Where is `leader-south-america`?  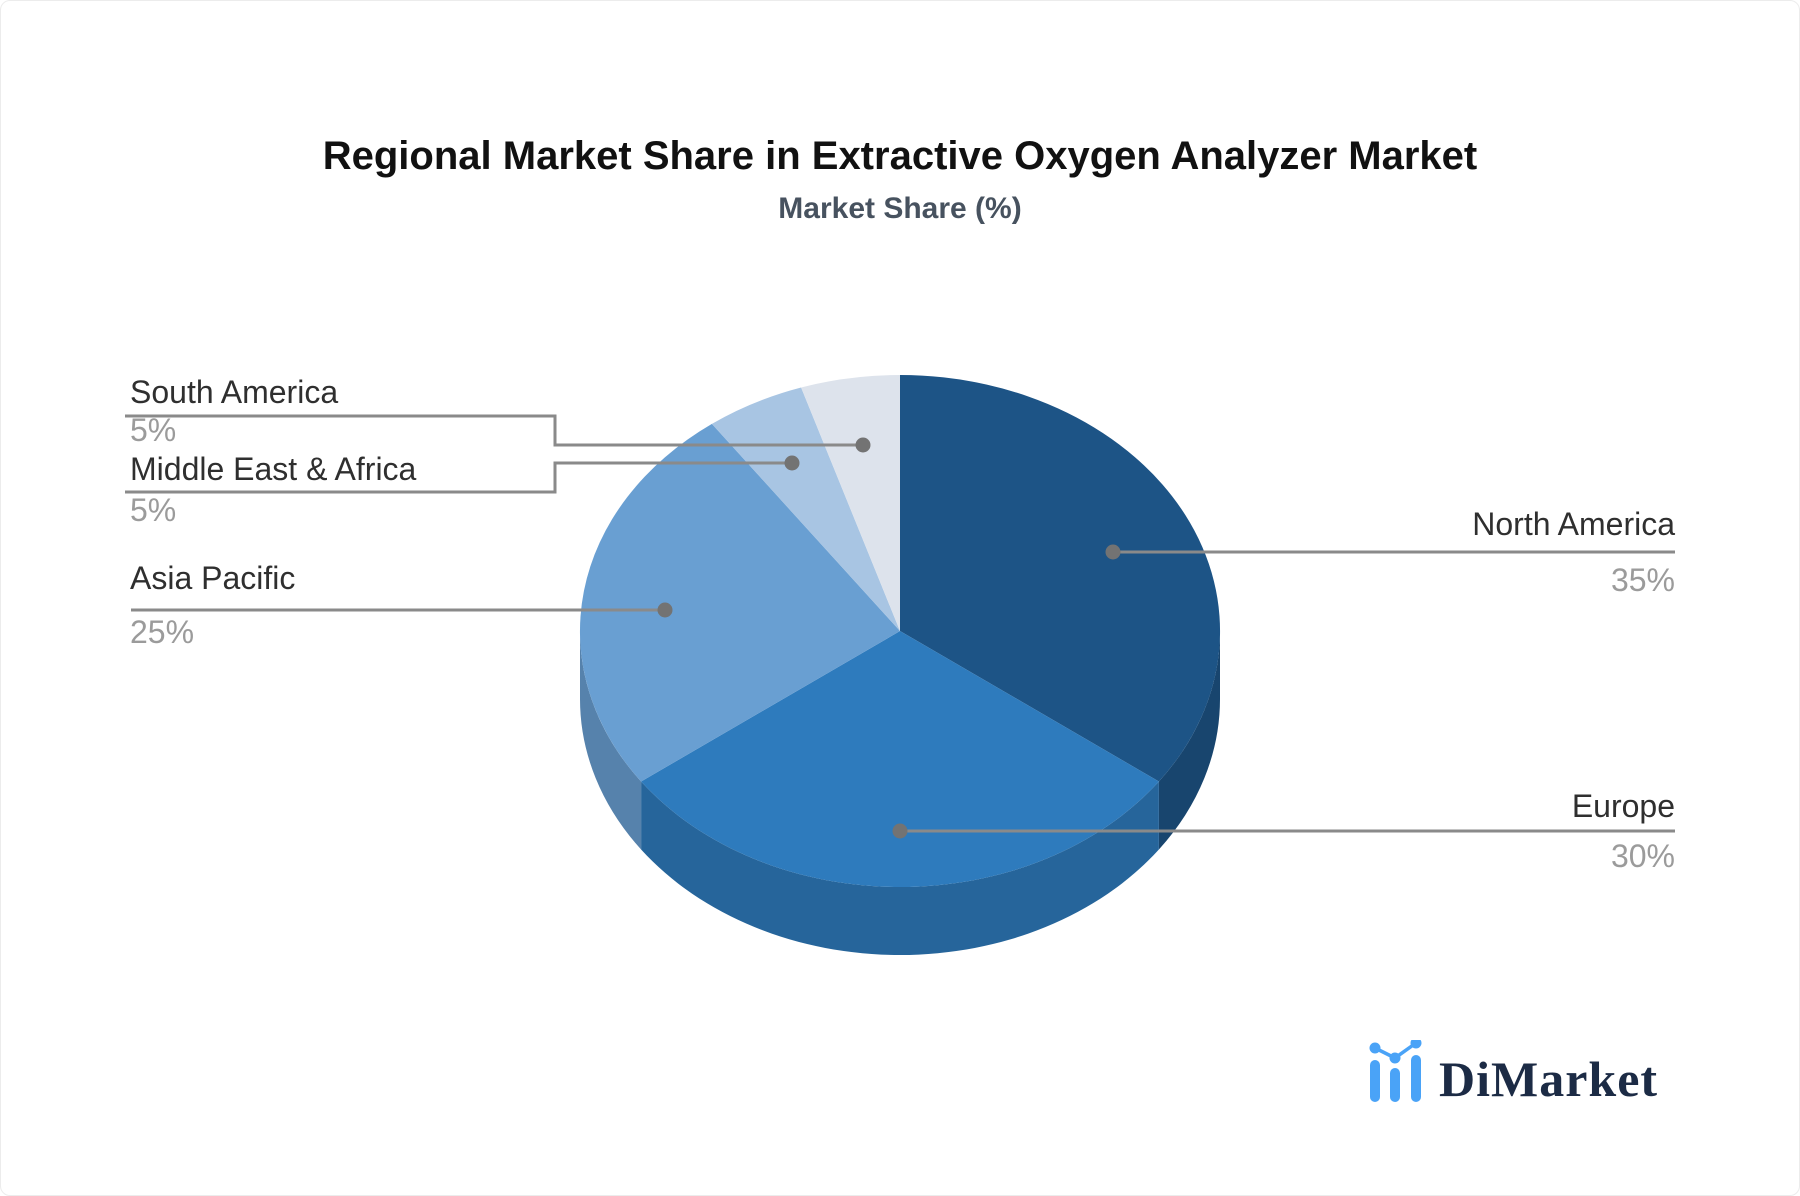 leader-south-america is located at coordinates (490, 430).